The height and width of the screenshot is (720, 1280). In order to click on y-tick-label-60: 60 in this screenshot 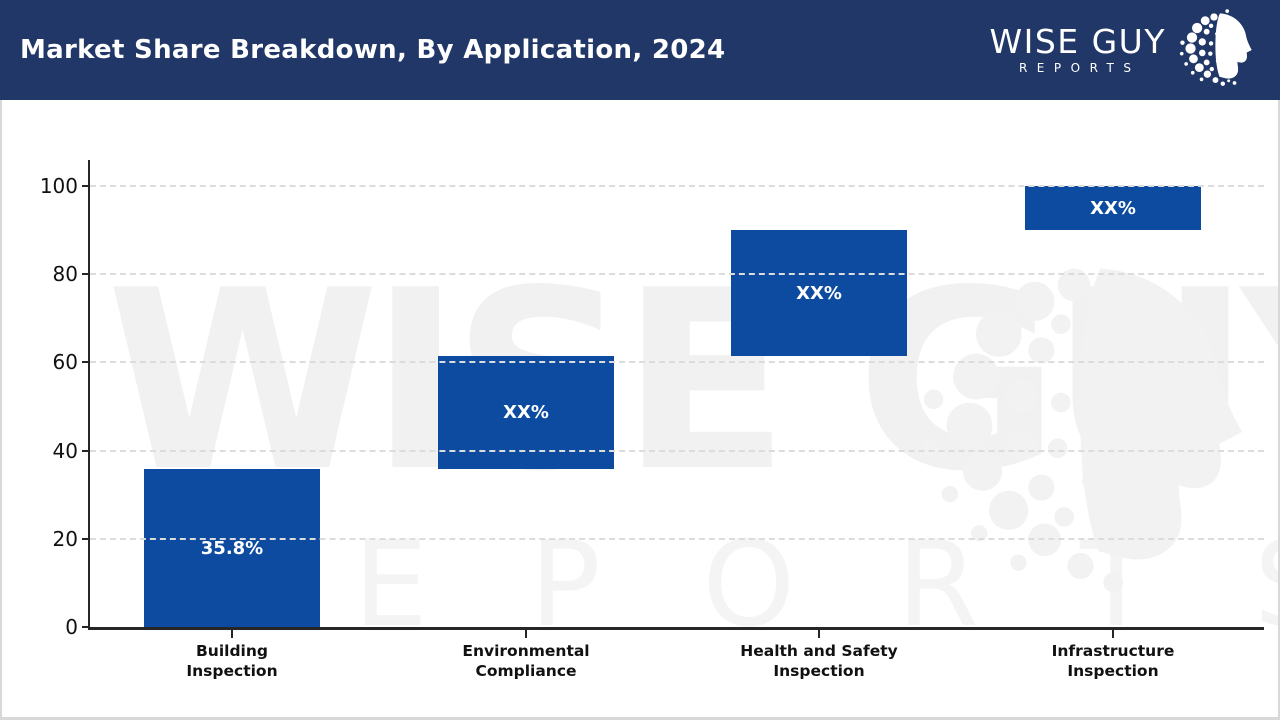, I will do `click(65, 362)`.